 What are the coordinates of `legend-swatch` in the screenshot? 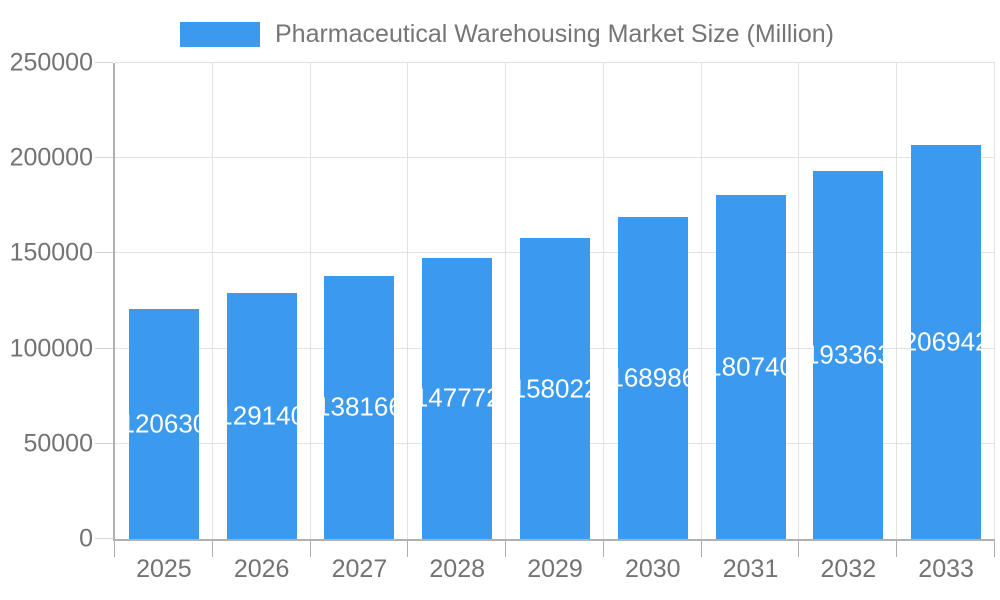 It's located at (220, 34).